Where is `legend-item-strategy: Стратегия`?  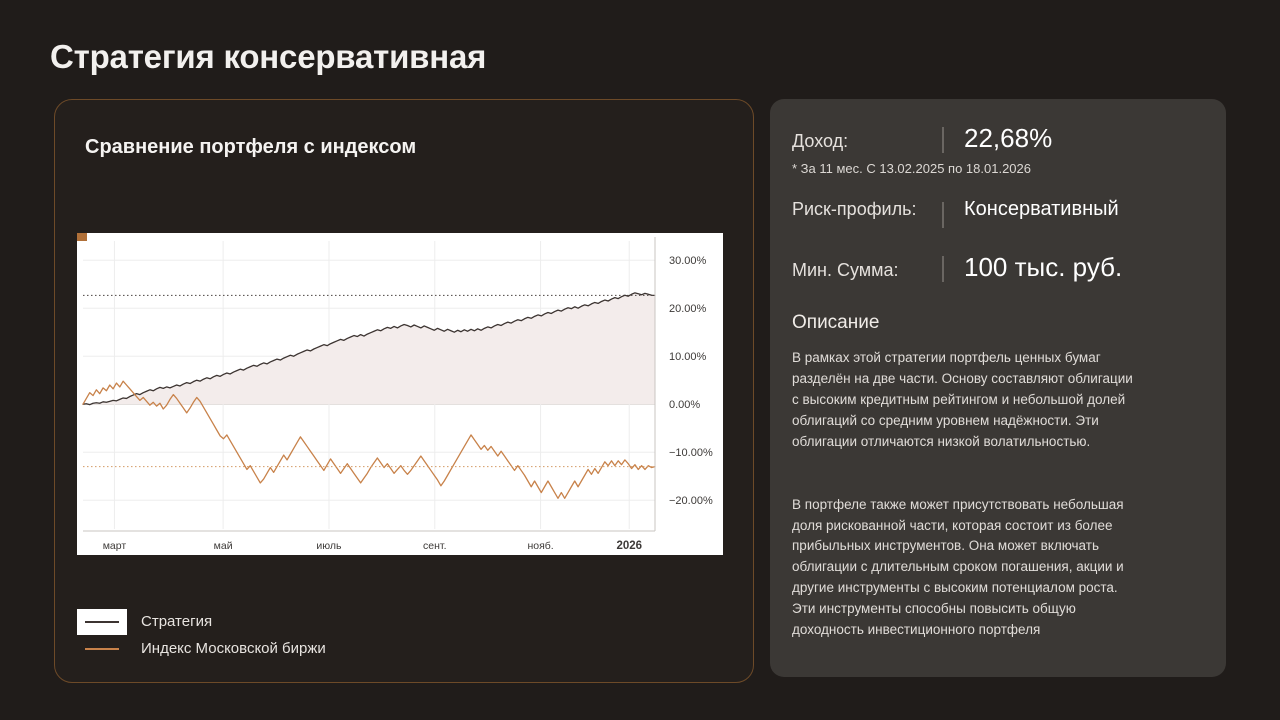
legend-item-strategy: Стратегия is located at coordinates (277, 621).